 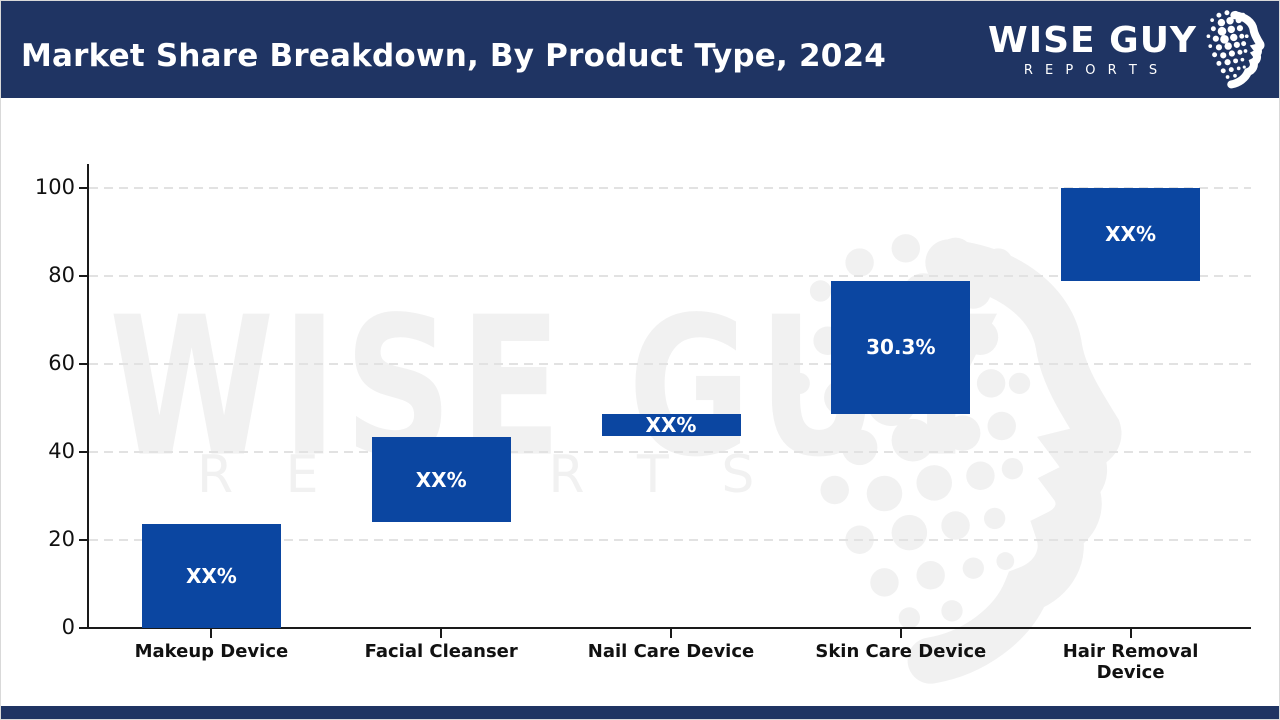 What do you see at coordinates (441, 633) in the screenshot?
I see `x-tick-mark-facial-cleanser` at bounding box center [441, 633].